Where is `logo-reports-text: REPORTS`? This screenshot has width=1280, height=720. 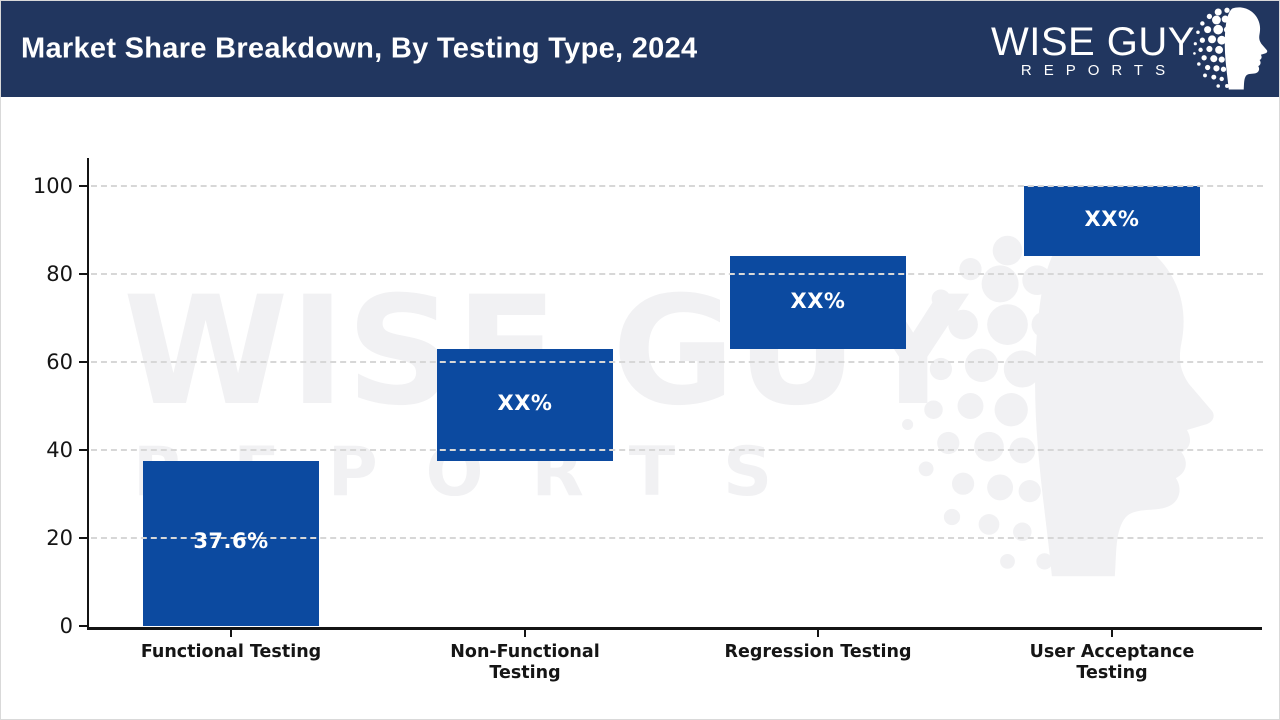
logo-reports-text: REPORTS is located at coordinates (1099, 70).